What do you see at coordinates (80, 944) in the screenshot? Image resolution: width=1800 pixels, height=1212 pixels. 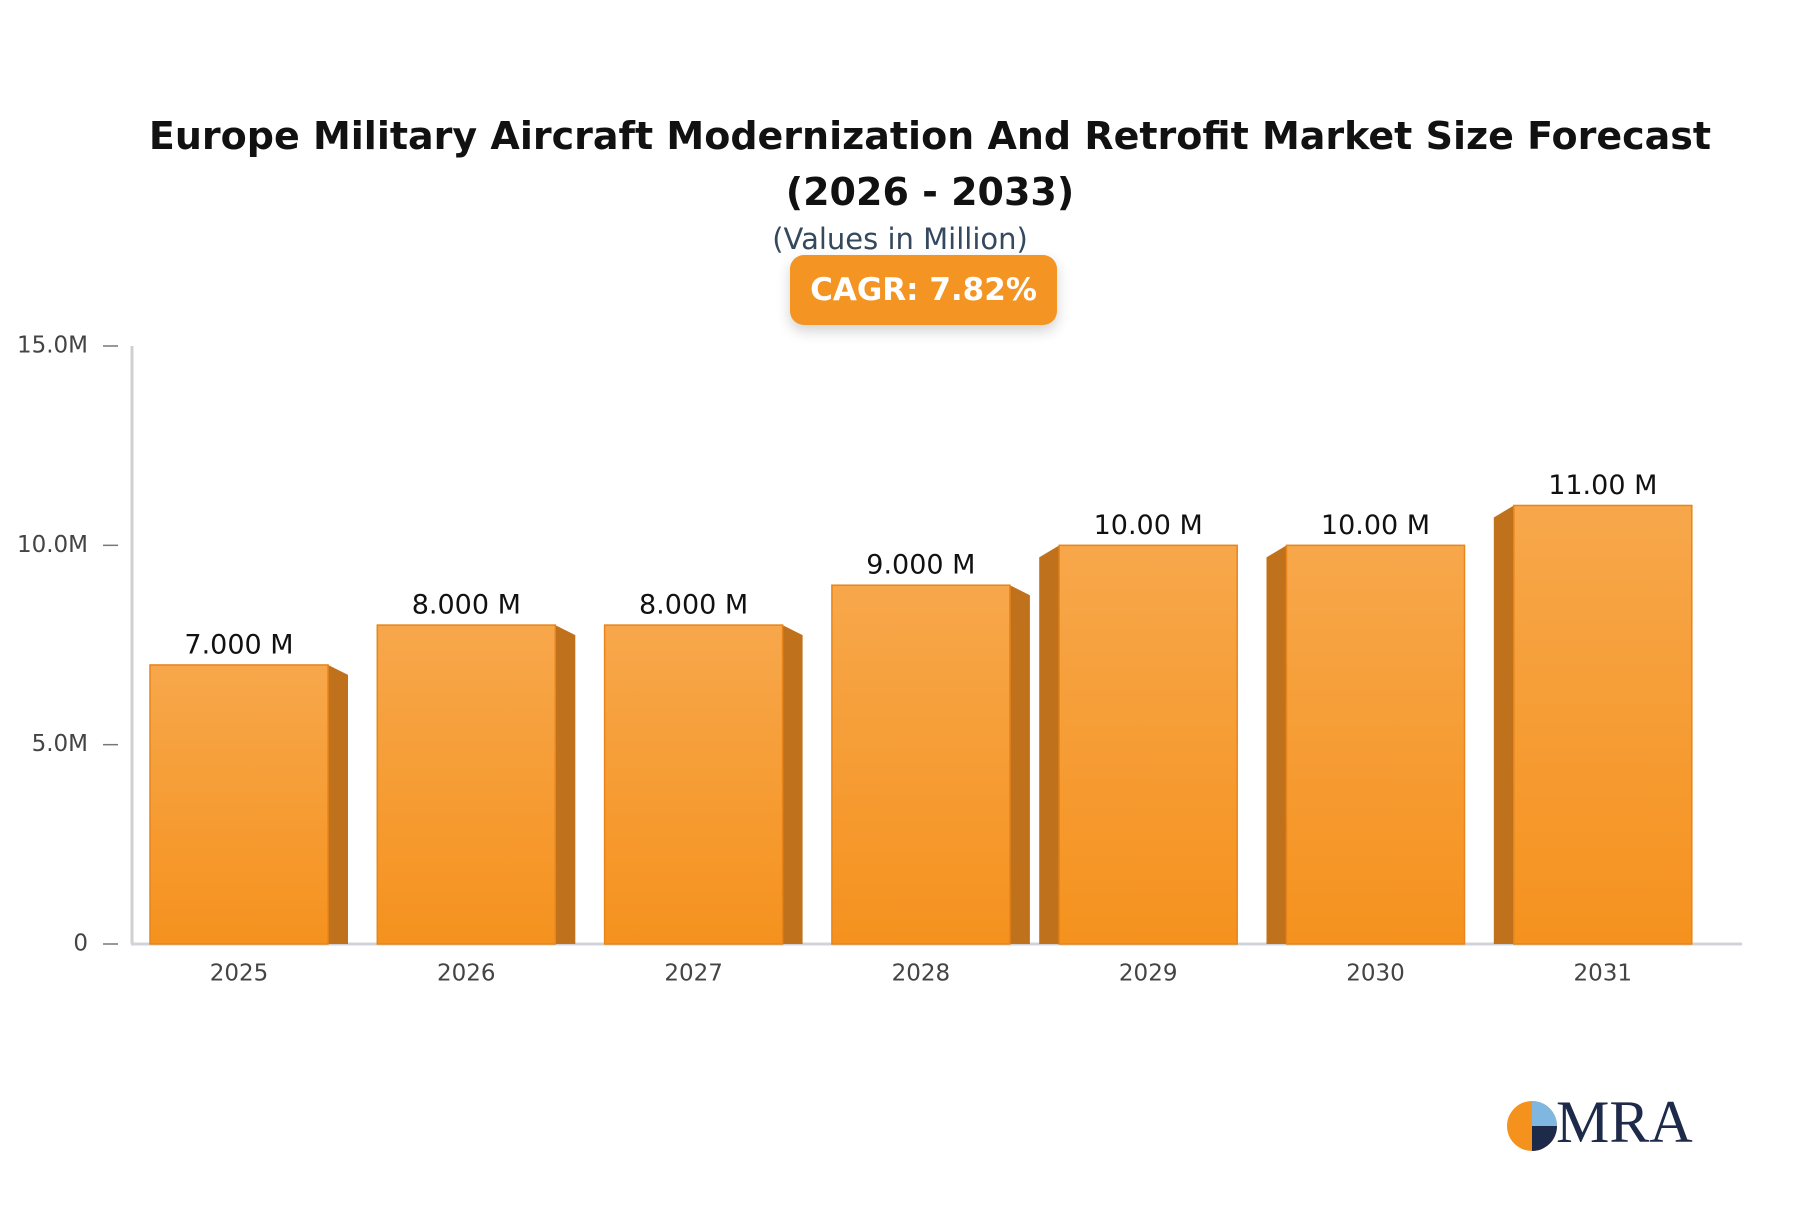 I see `y-tick-label: 0` at bounding box center [80, 944].